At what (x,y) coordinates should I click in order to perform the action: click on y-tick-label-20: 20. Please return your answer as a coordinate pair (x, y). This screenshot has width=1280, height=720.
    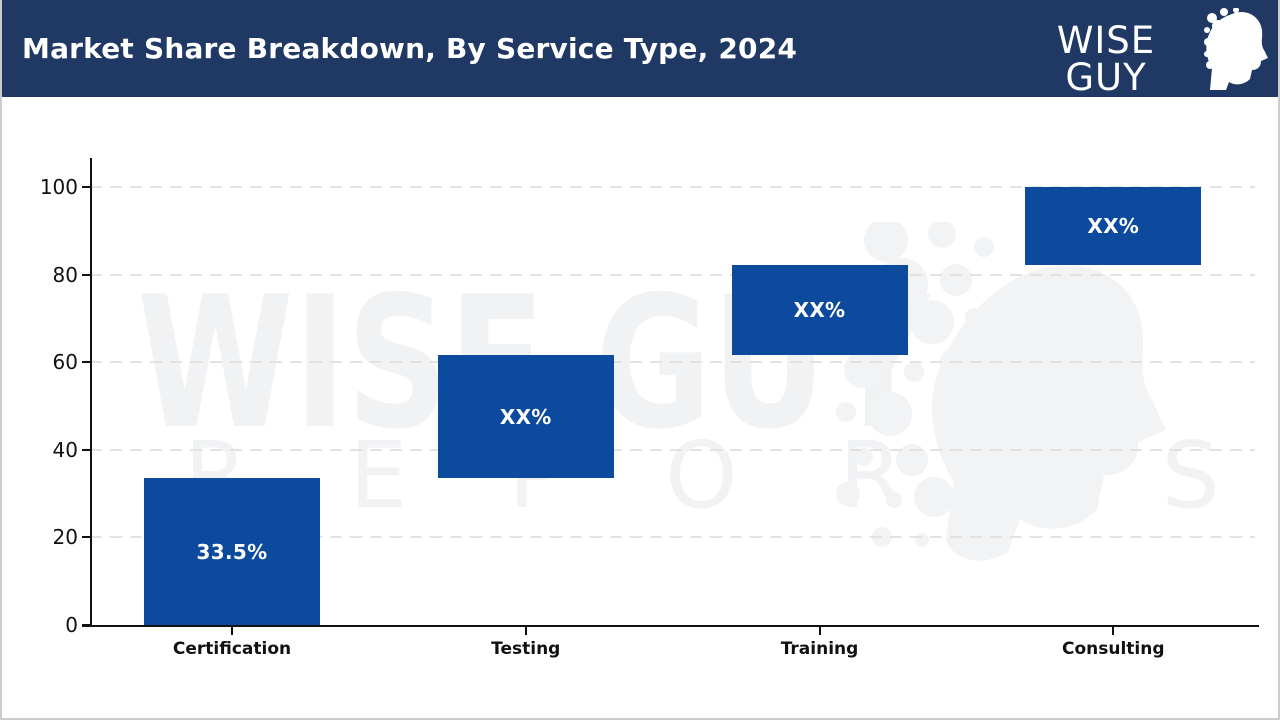
    Looking at the image, I should click on (65, 537).